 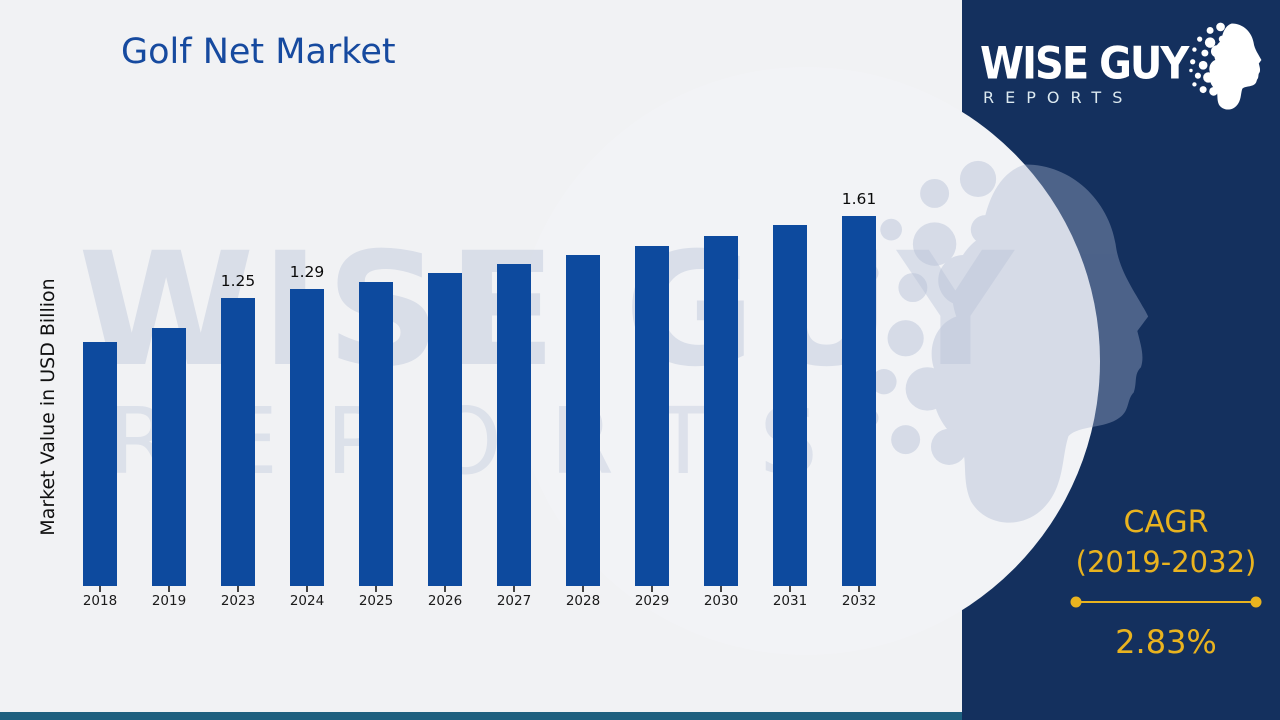 What do you see at coordinates (652, 416) in the screenshot?
I see `bar-2029` at bounding box center [652, 416].